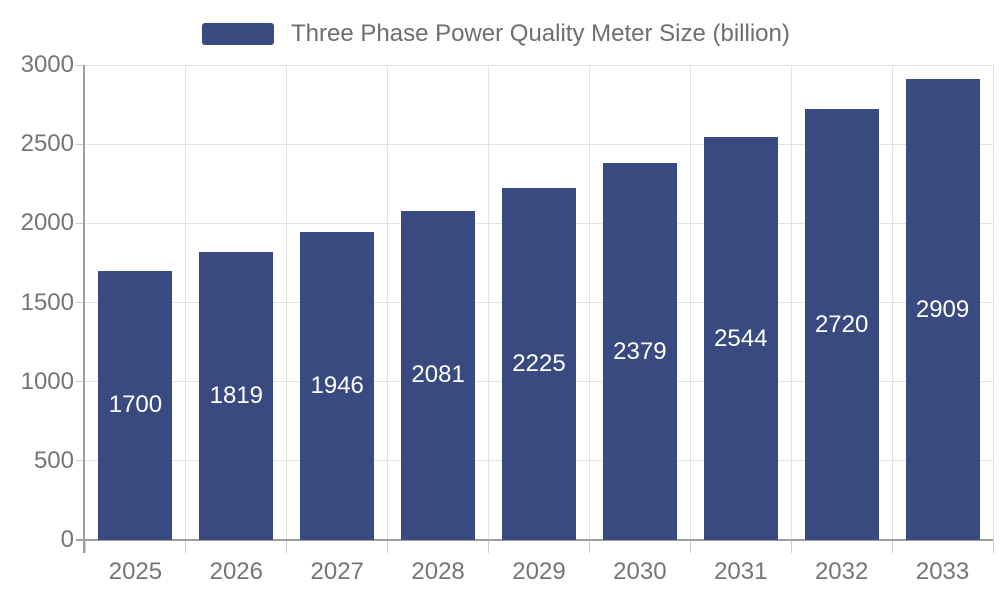 The image size is (1000, 600). I want to click on x-axis-label: 2026, so click(236, 571).